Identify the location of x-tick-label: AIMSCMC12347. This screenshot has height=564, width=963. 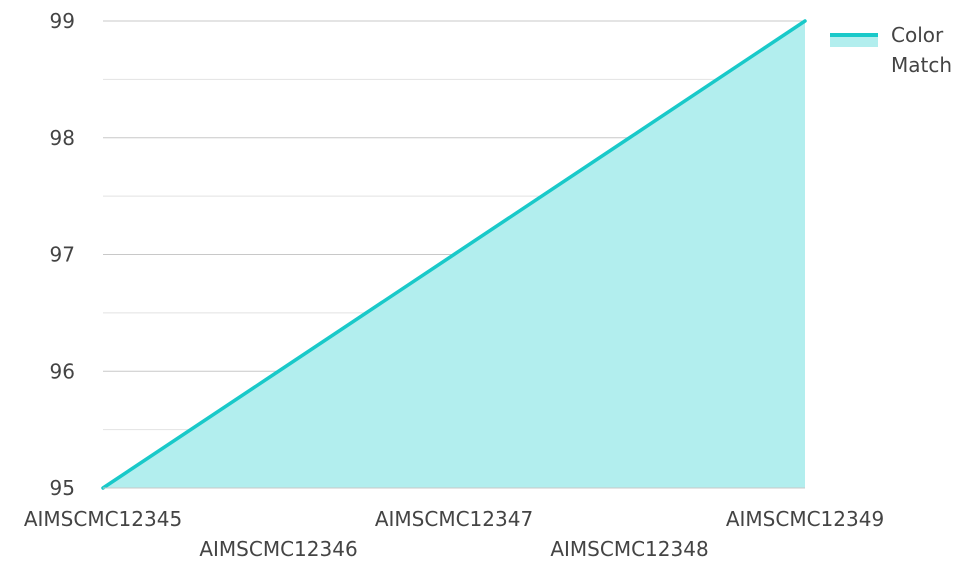
(454, 519).